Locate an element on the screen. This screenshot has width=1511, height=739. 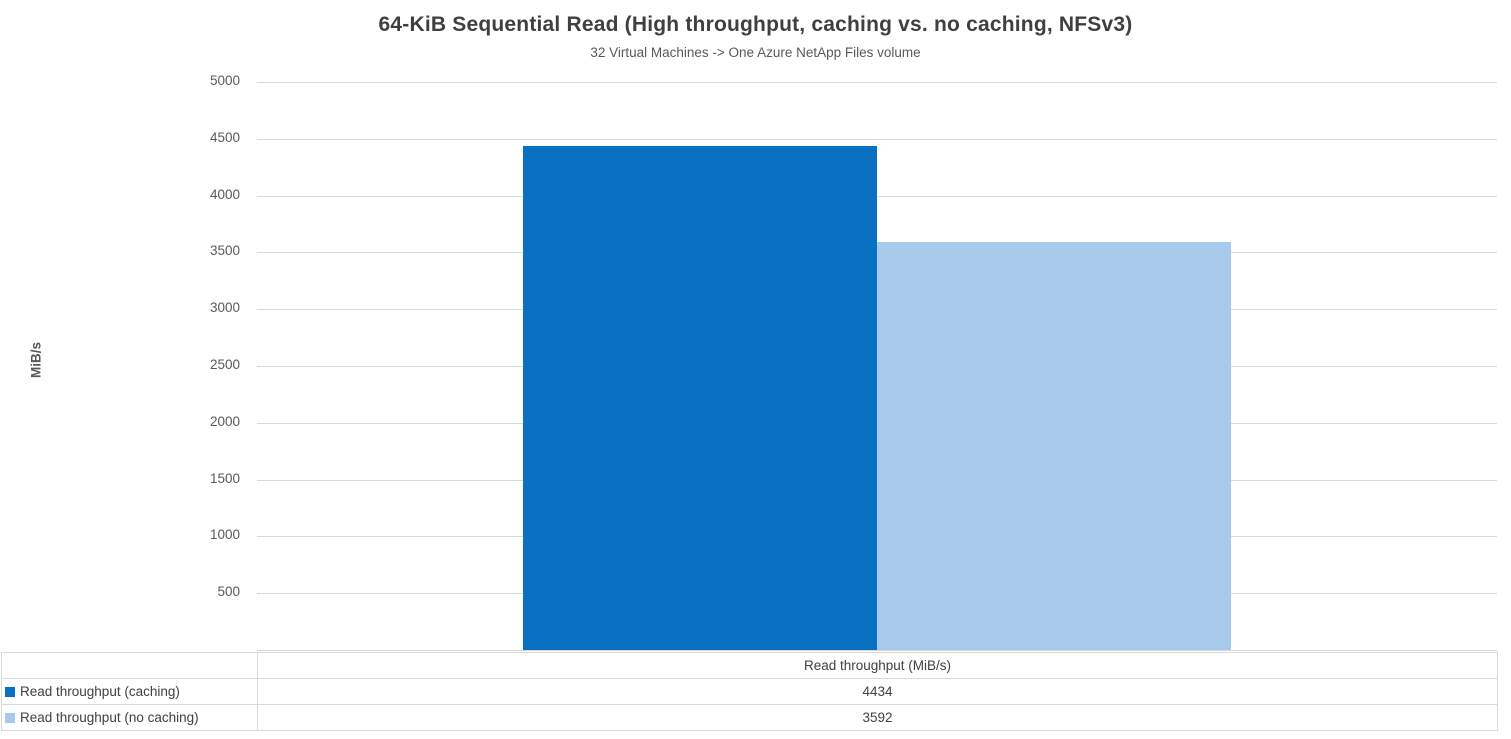
y-tick-label: 3000 is located at coordinates (224, 308).